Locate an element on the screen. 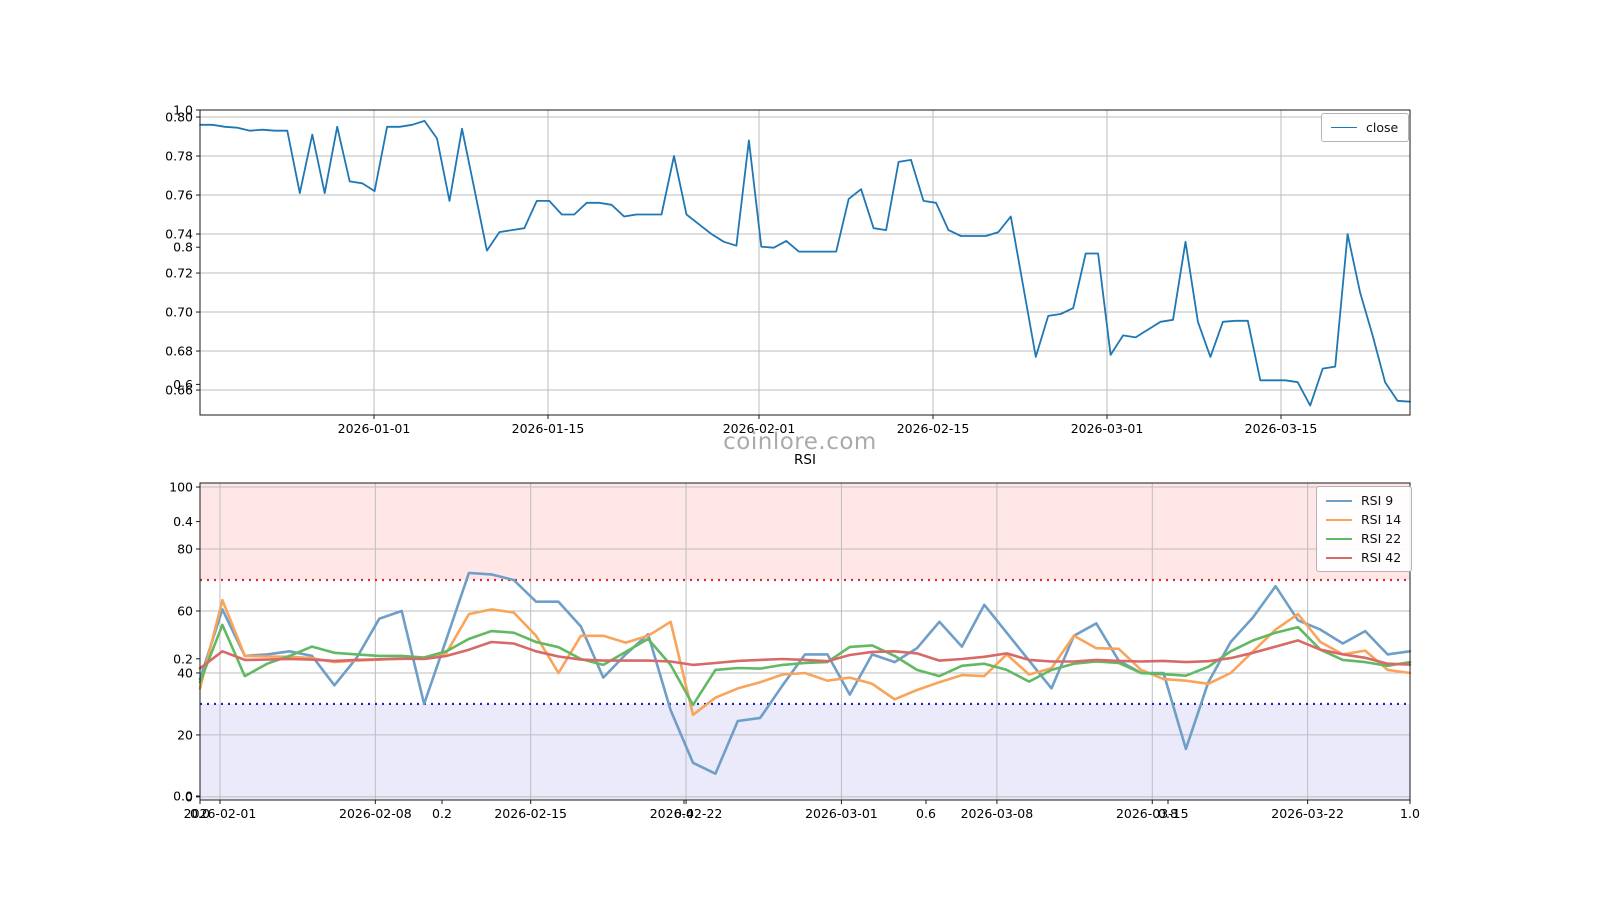  y-tick-label: 0.80 is located at coordinates (179, 117).